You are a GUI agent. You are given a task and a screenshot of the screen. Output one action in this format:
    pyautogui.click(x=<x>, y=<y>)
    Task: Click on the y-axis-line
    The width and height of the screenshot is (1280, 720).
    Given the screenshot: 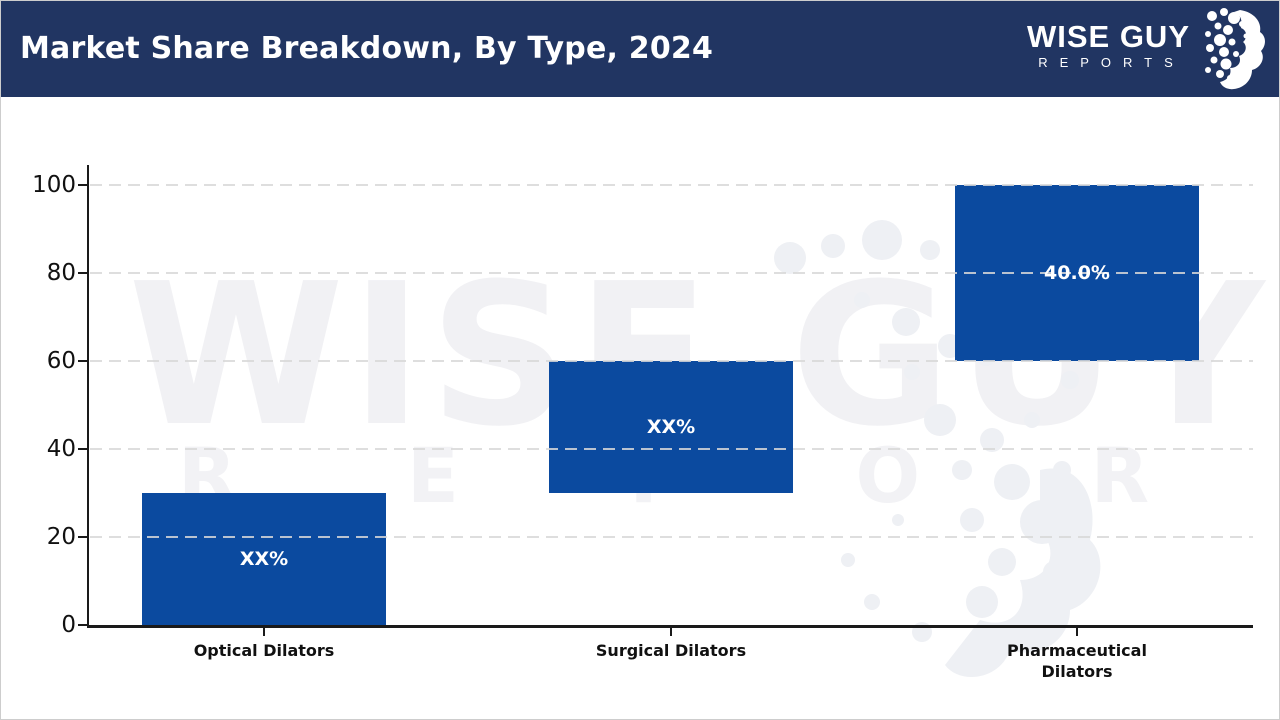 What is the action you would take?
    pyautogui.click(x=88, y=396)
    